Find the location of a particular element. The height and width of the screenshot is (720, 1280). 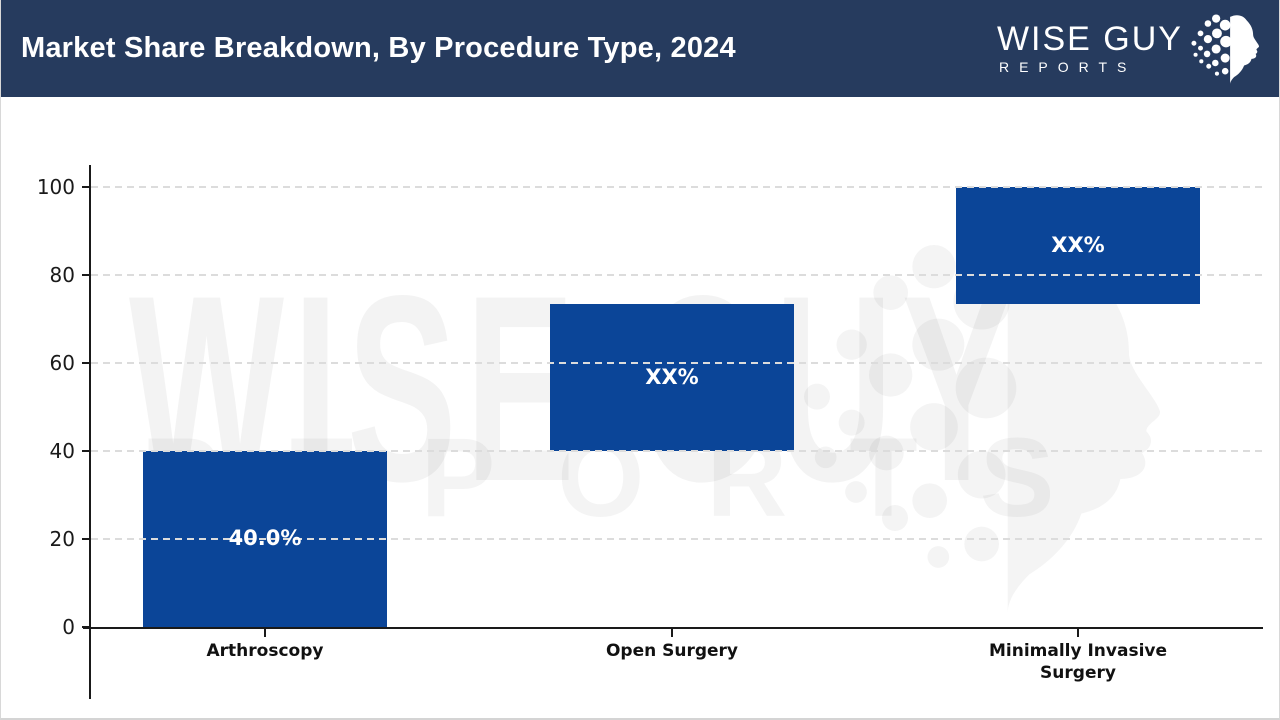

bar-value-label: 40.0% is located at coordinates (265, 538).